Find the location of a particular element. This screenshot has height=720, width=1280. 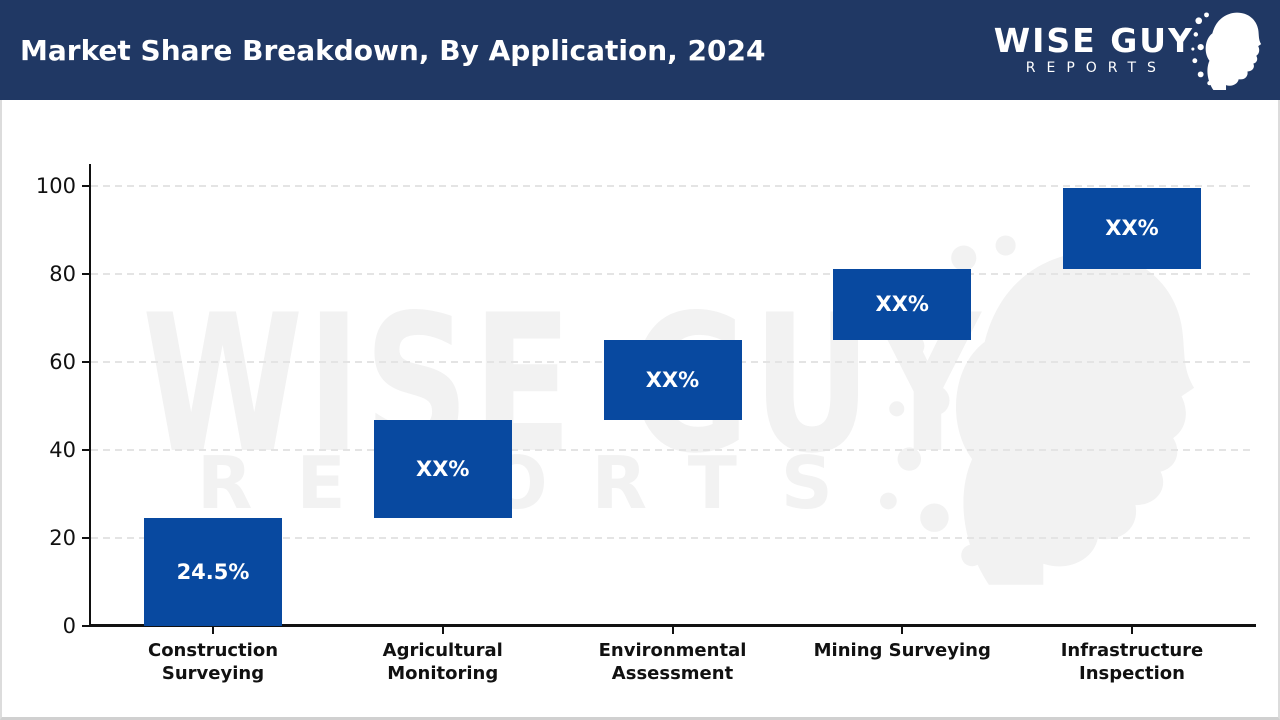

logo-wordmark-block: WISE GUY REPORTS is located at coordinates (1094, 50).